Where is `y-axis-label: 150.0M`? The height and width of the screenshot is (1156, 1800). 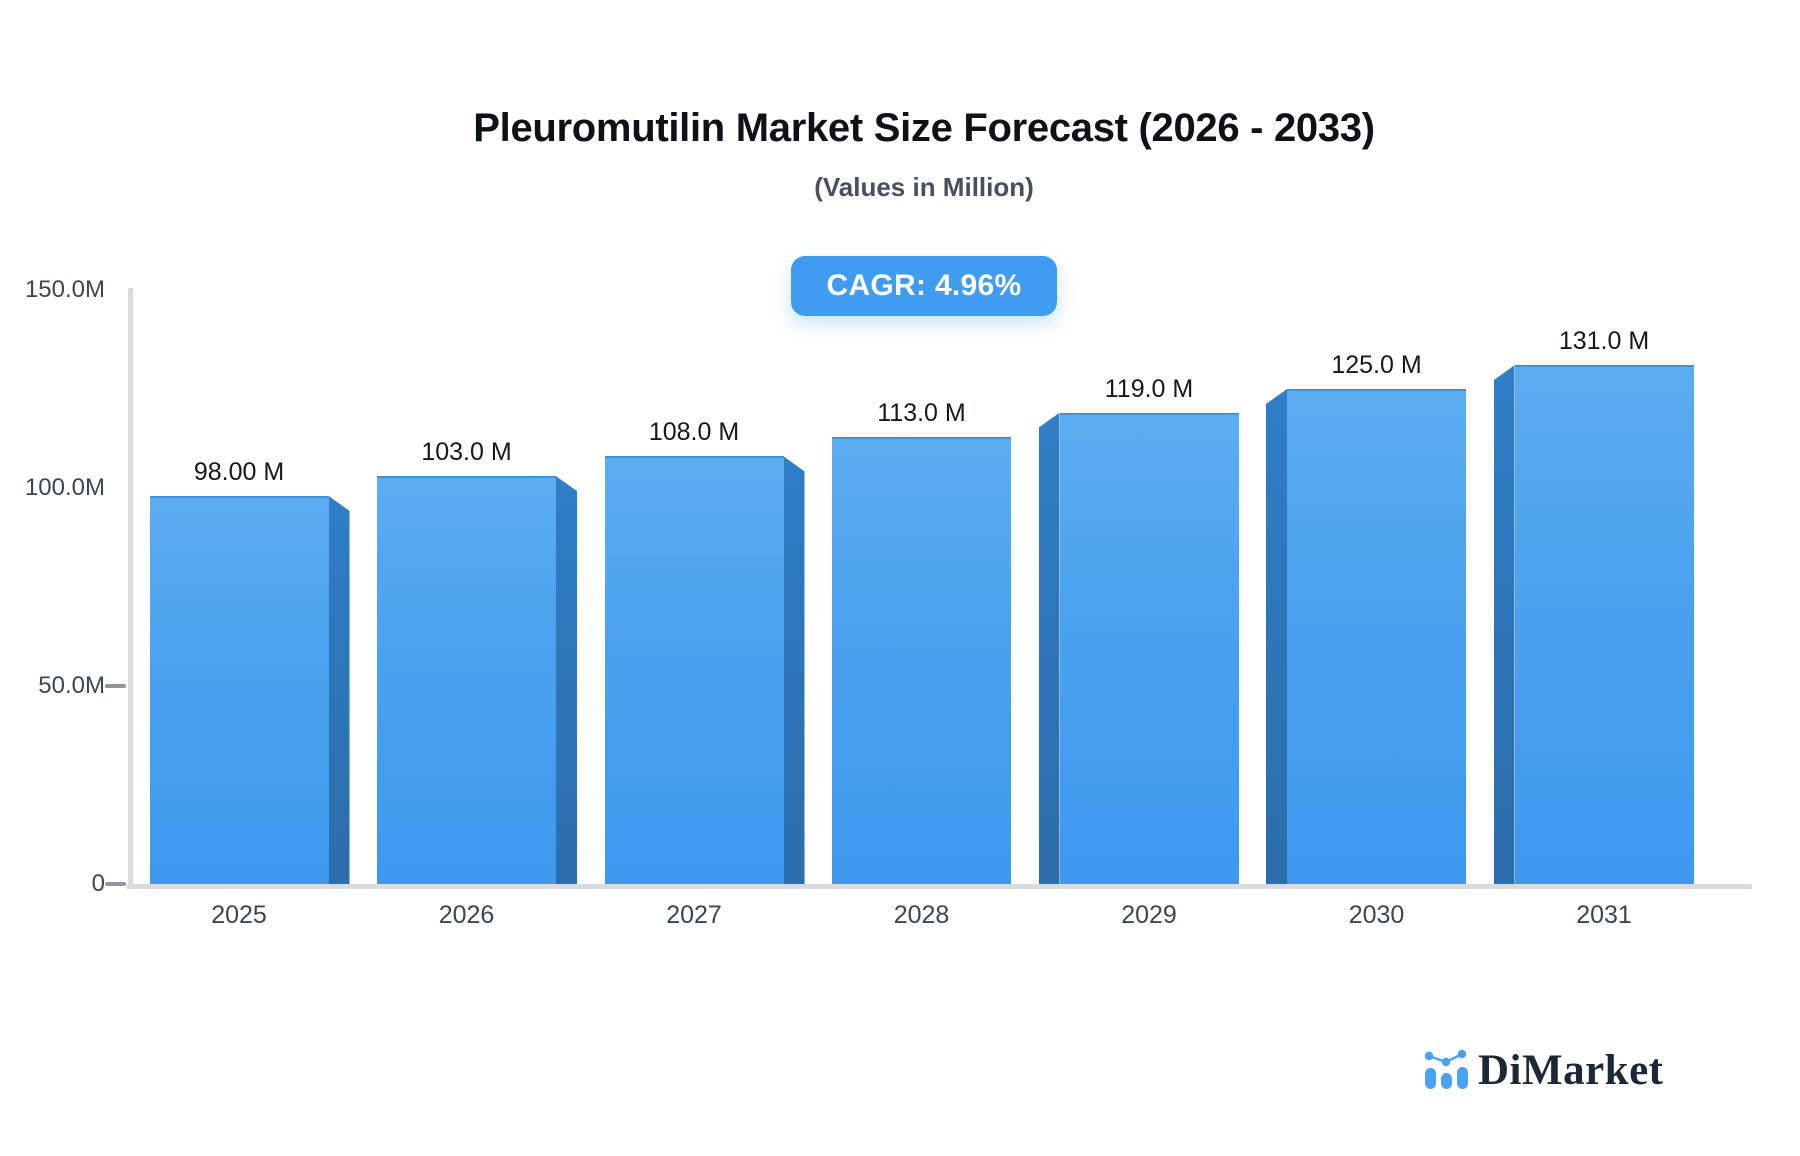
y-axis-label: 150.0M is located at coordinates (64, 289).